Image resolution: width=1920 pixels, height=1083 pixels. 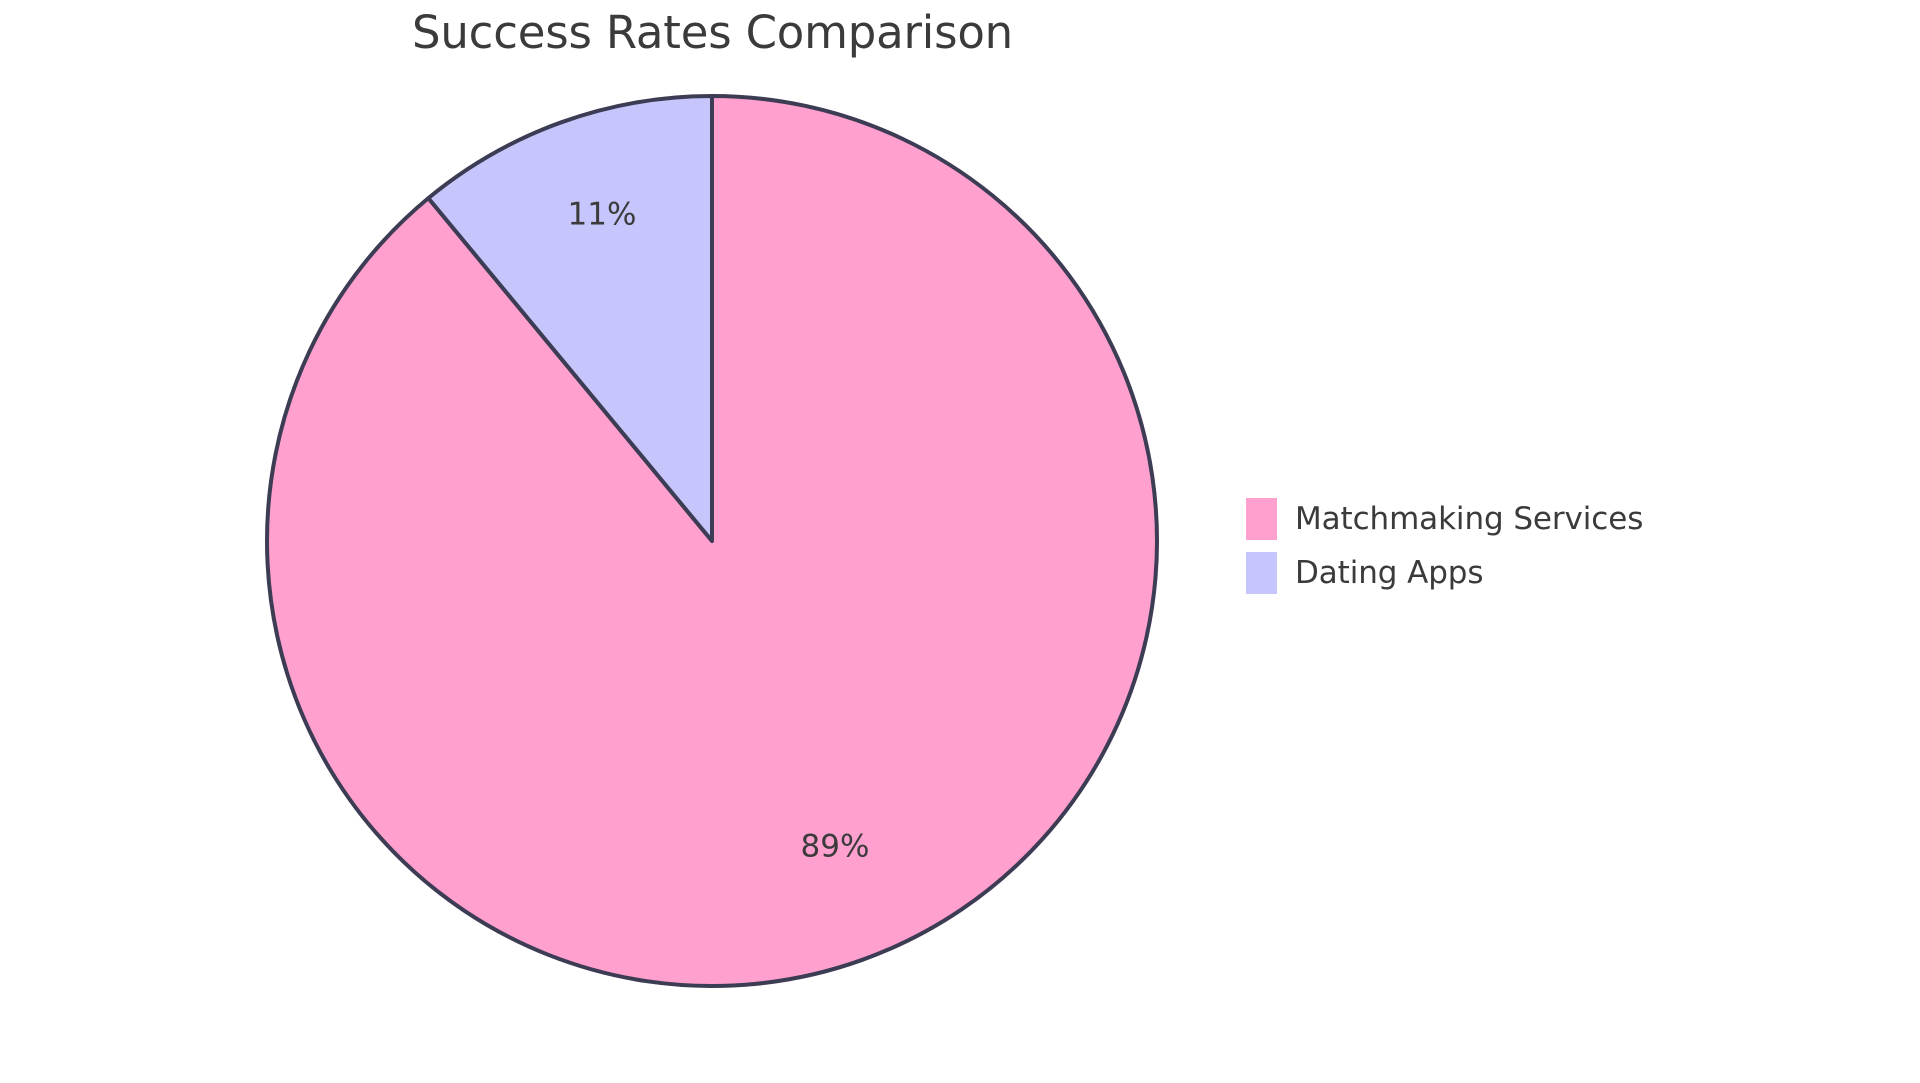 I want to click on legend-item-matchmaking-services: Matchmaking Services, so click(x=1556, y=519).